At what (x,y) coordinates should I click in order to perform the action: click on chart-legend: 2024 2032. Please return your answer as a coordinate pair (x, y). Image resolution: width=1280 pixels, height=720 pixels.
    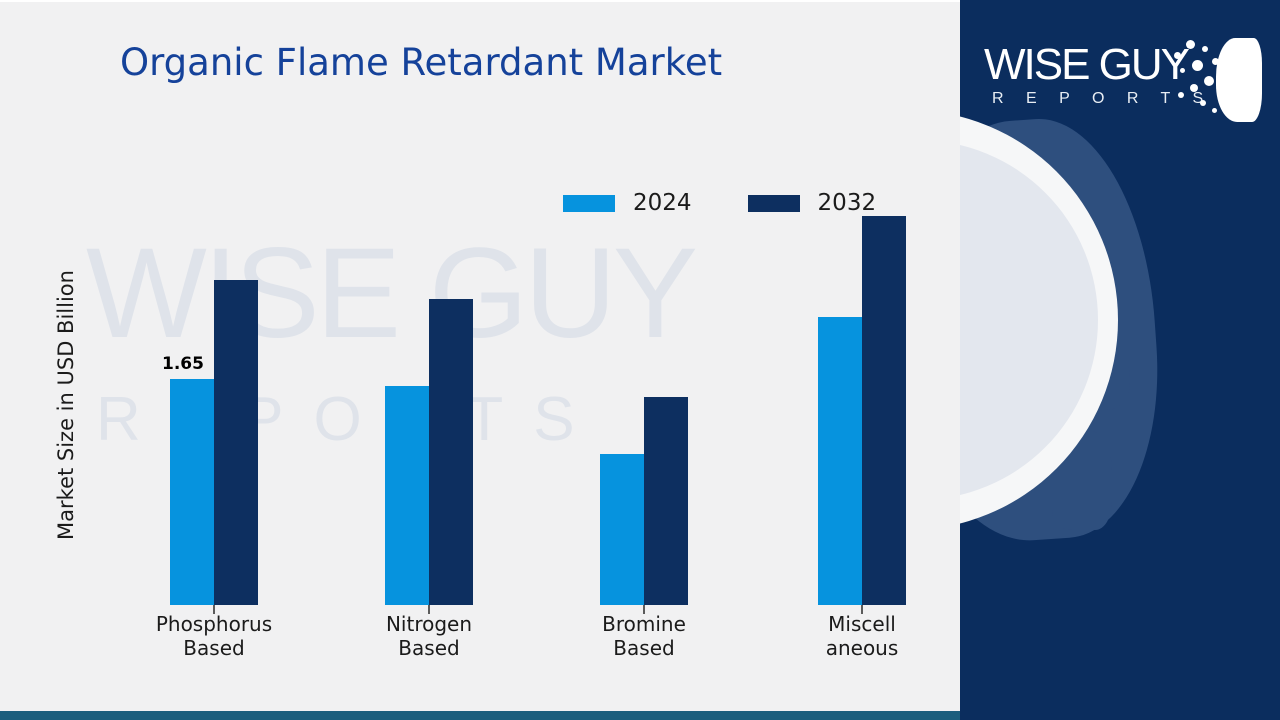
    Looking at the image, I should click on (719, 203).